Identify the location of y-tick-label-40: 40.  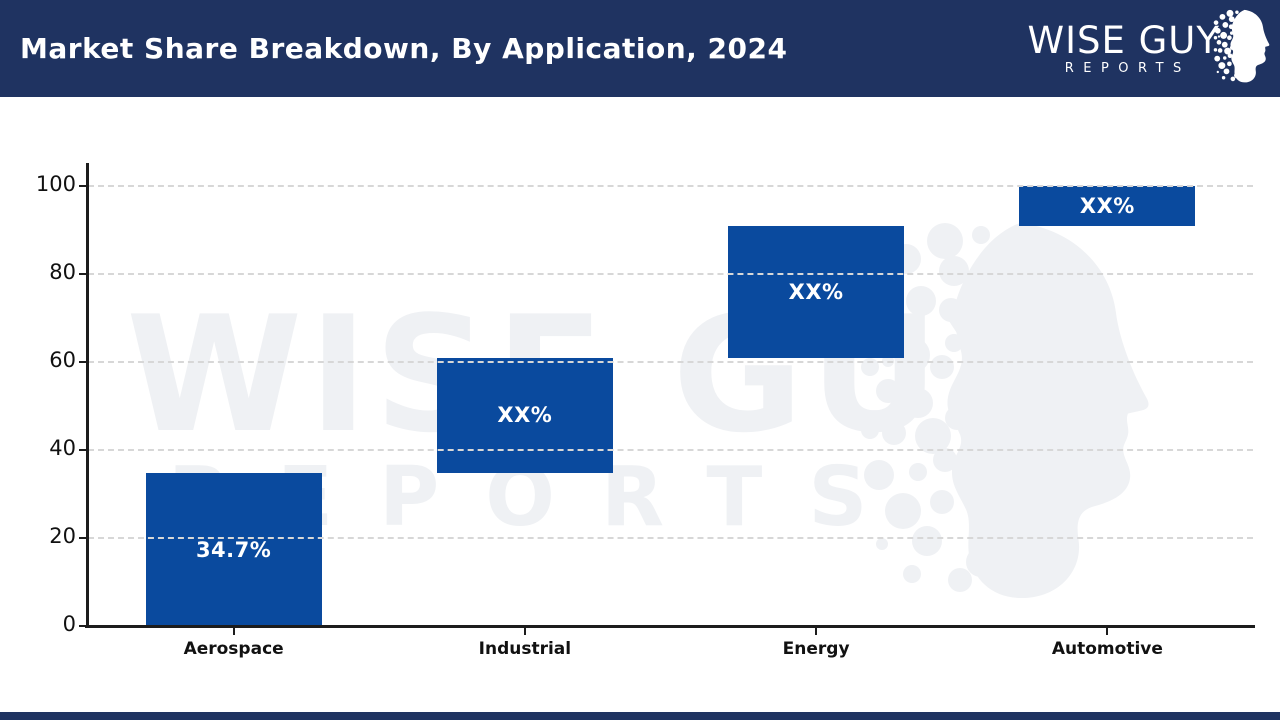
(62, 448).